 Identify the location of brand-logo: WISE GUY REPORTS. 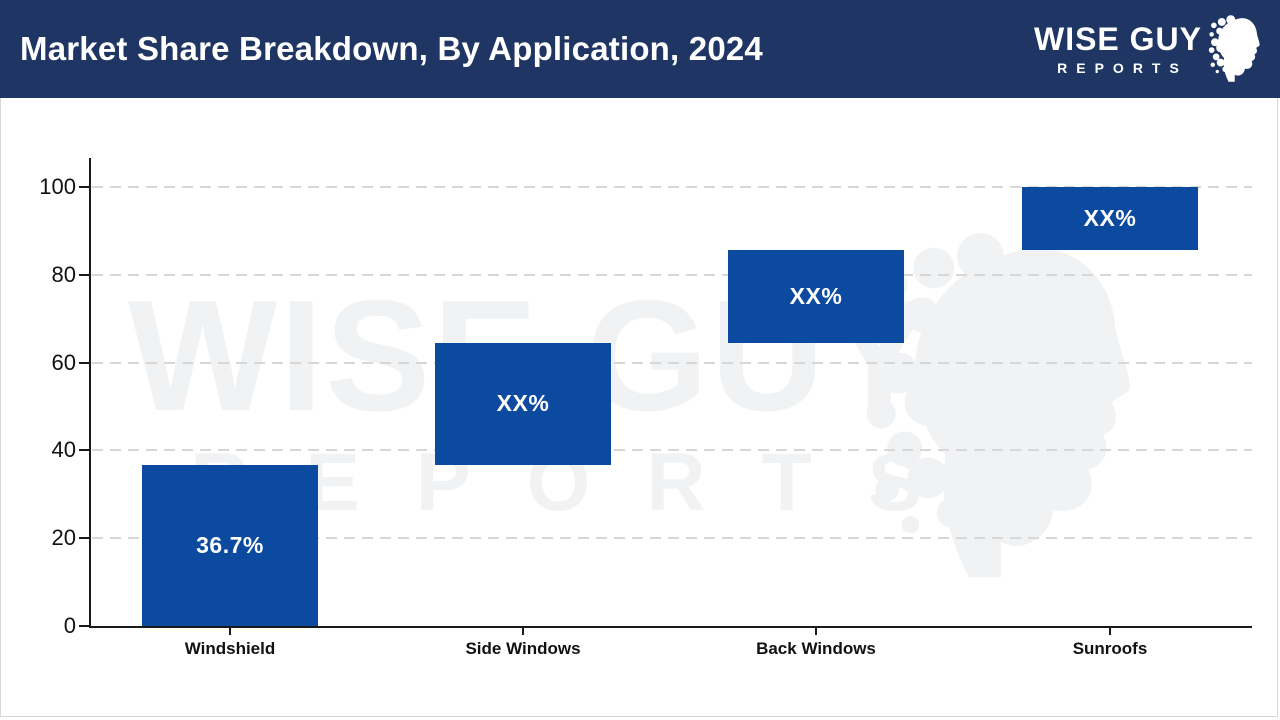
(1151, 49).